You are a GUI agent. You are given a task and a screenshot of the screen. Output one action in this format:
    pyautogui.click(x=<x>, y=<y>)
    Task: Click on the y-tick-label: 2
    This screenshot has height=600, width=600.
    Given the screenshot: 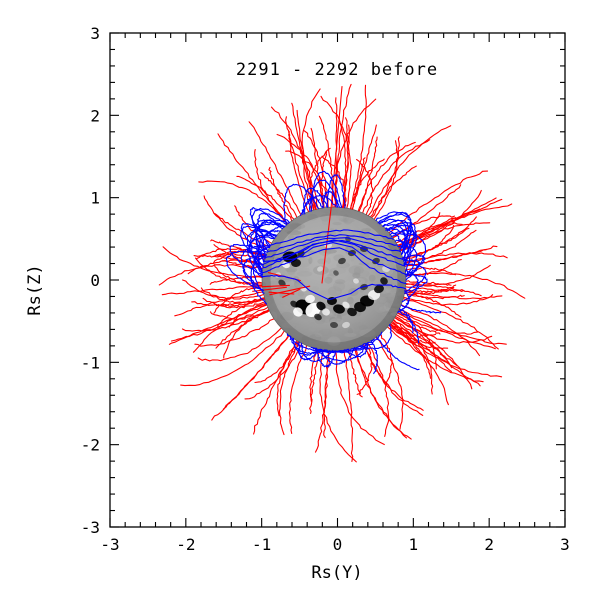 What is the action you would take?
    pyautogui.click(x=95, y=115)
    